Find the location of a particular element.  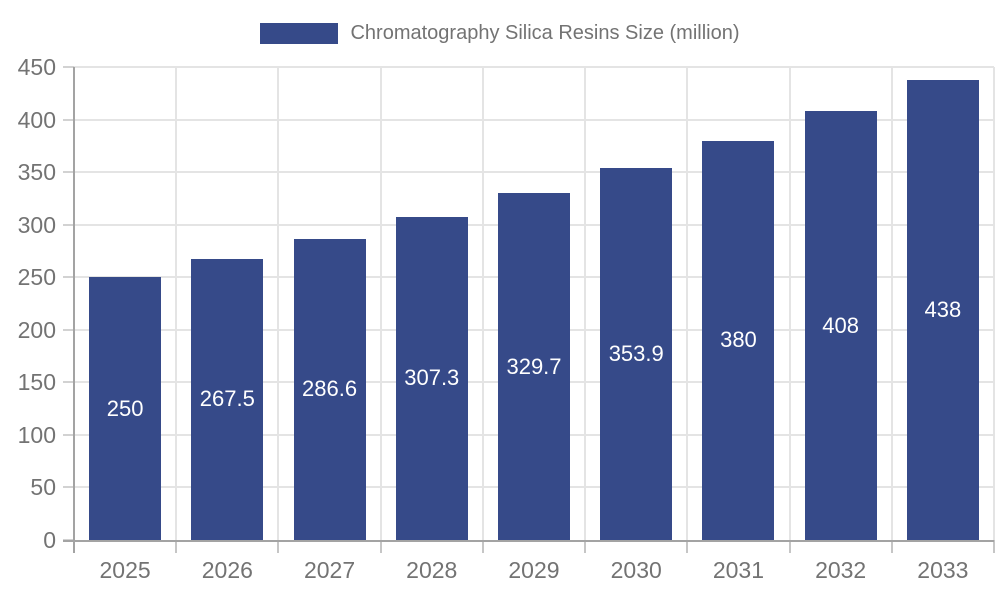

y-axis-line is located at coordinates (74, 310).